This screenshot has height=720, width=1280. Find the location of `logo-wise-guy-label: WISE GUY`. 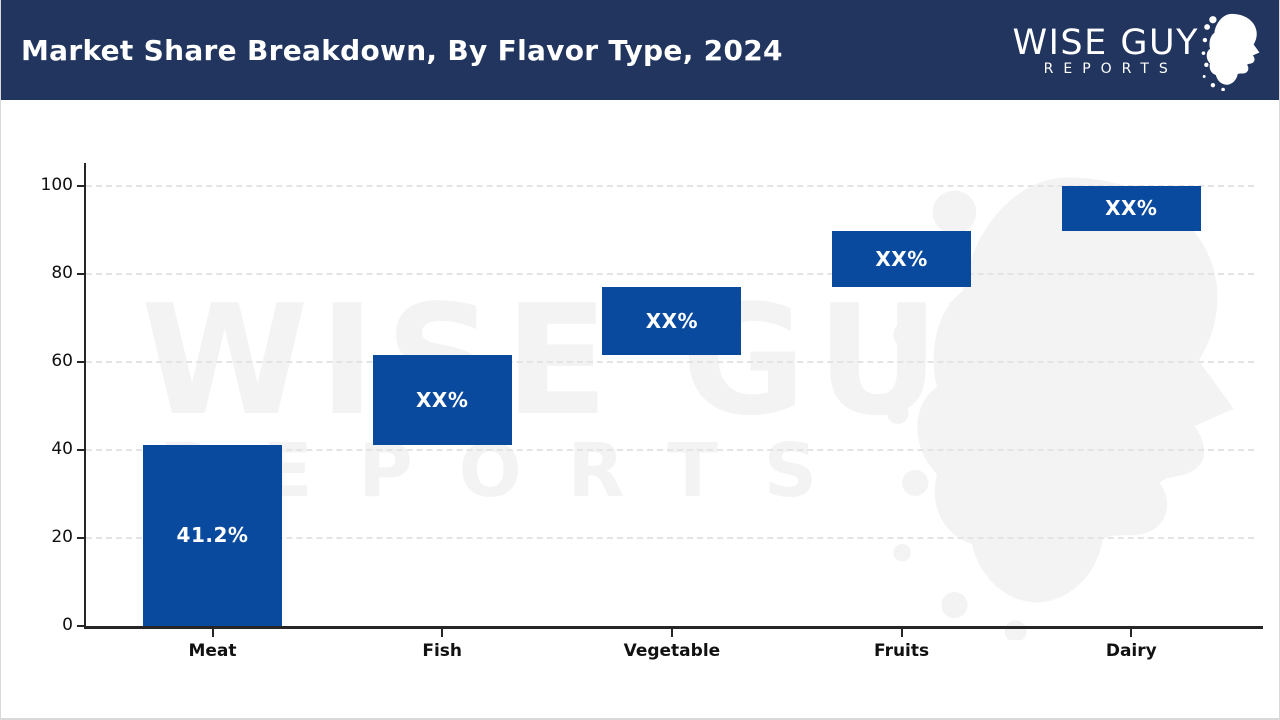

logo-wise-guy-label: WISE GUY is located at coordinates (1105, 43).